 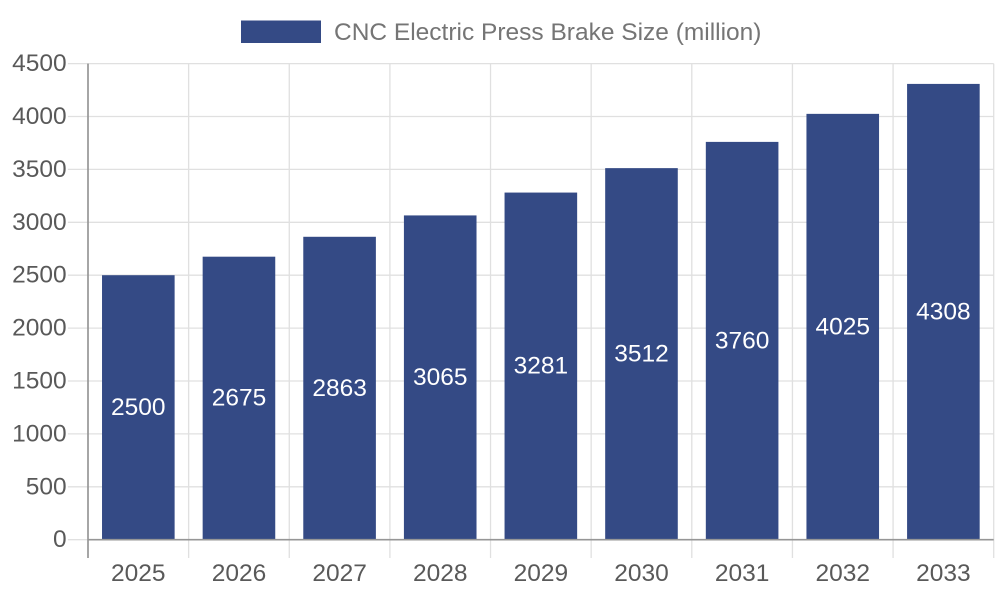 What do you see at coordinates (39, 222) in the screenshot?
I see `svg-text: 3000` at bounding box center [39, 222].